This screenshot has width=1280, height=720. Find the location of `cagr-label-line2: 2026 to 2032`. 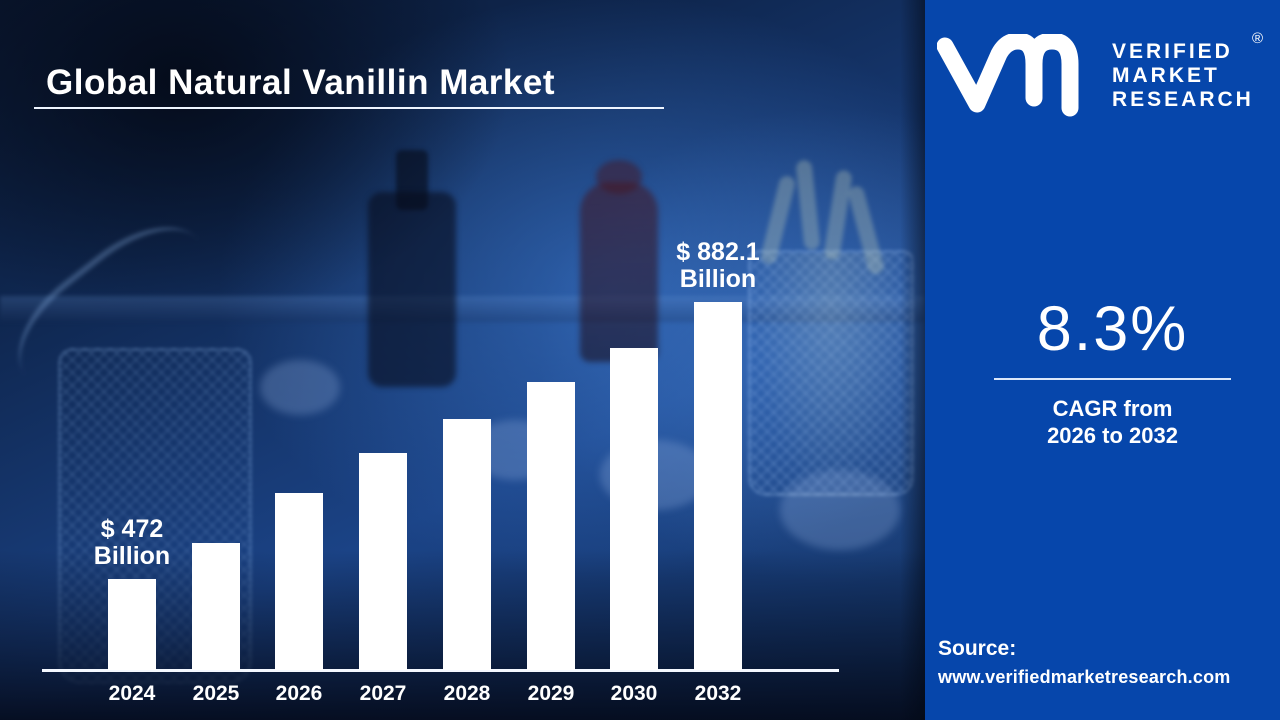

cagr-label-line2: 2026 to 2032 is located at coordinates (1112, 435).